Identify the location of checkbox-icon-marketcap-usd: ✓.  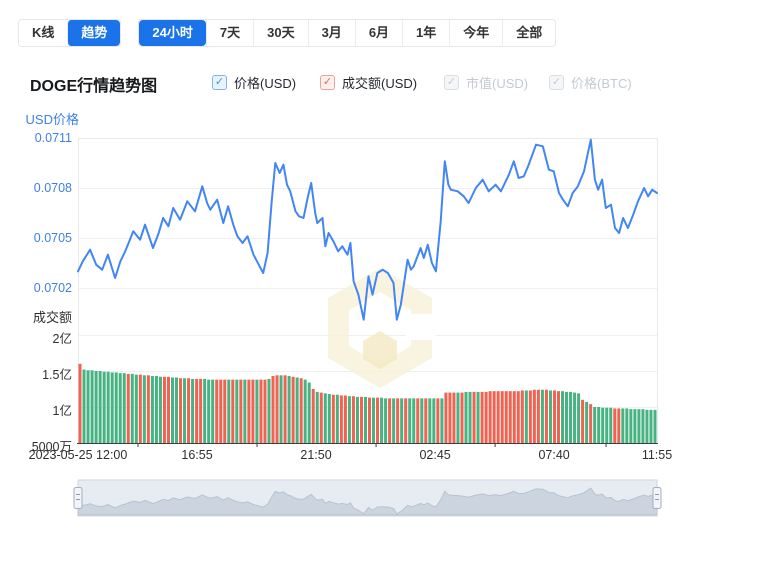
(451, 82).